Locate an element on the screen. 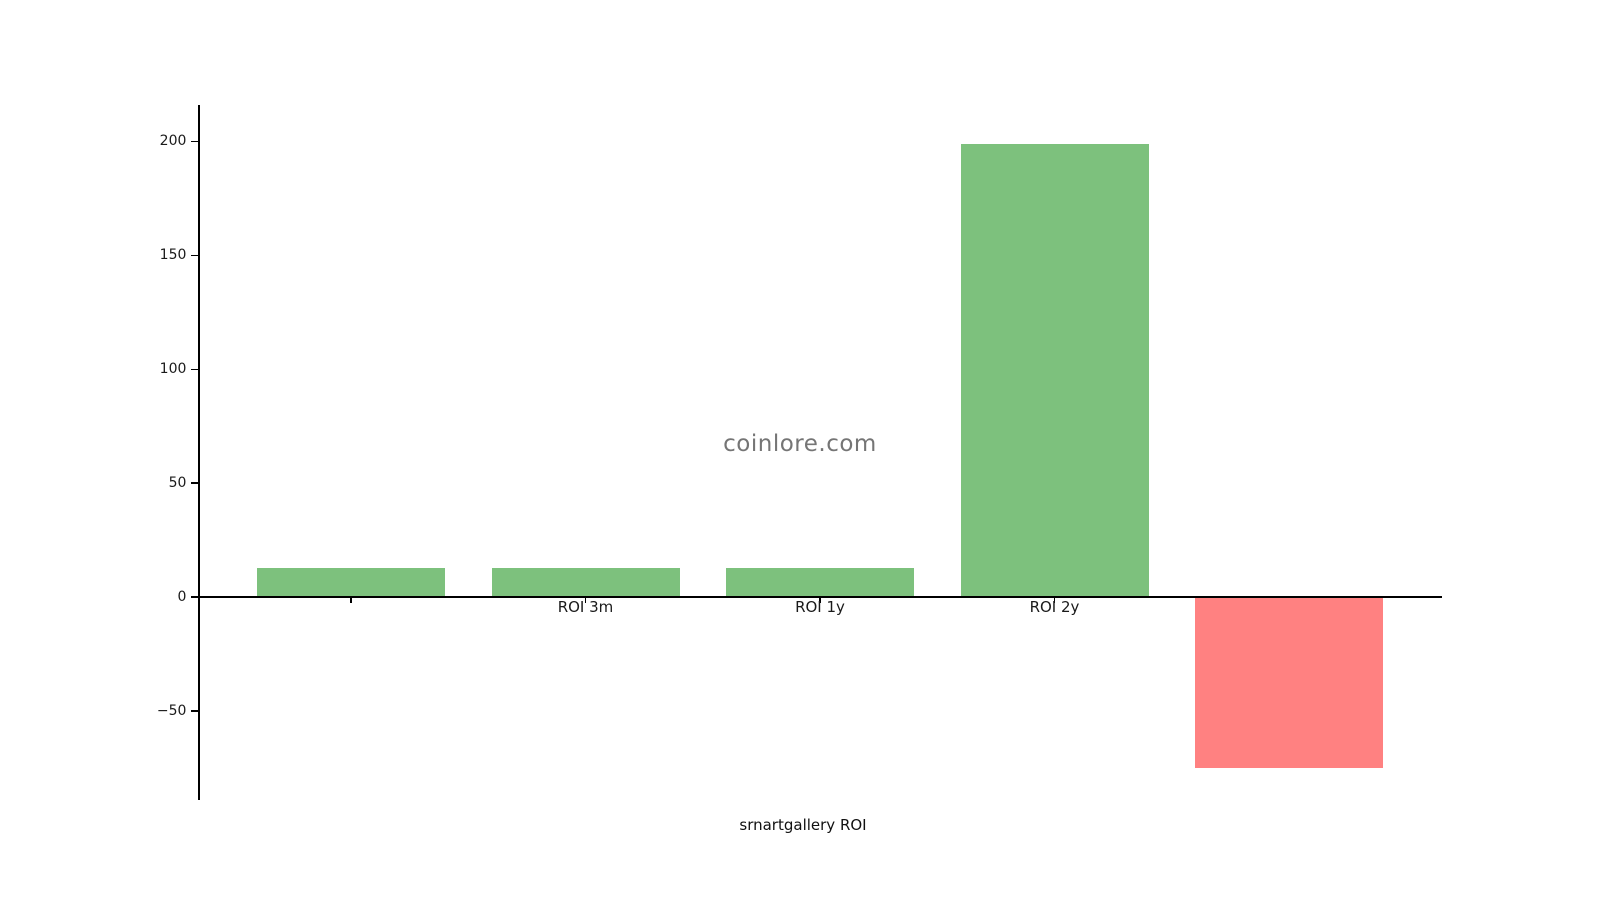 This screenshot has width=1600, height=900. bar-roi-2y is located at coordinates (1054, 370).